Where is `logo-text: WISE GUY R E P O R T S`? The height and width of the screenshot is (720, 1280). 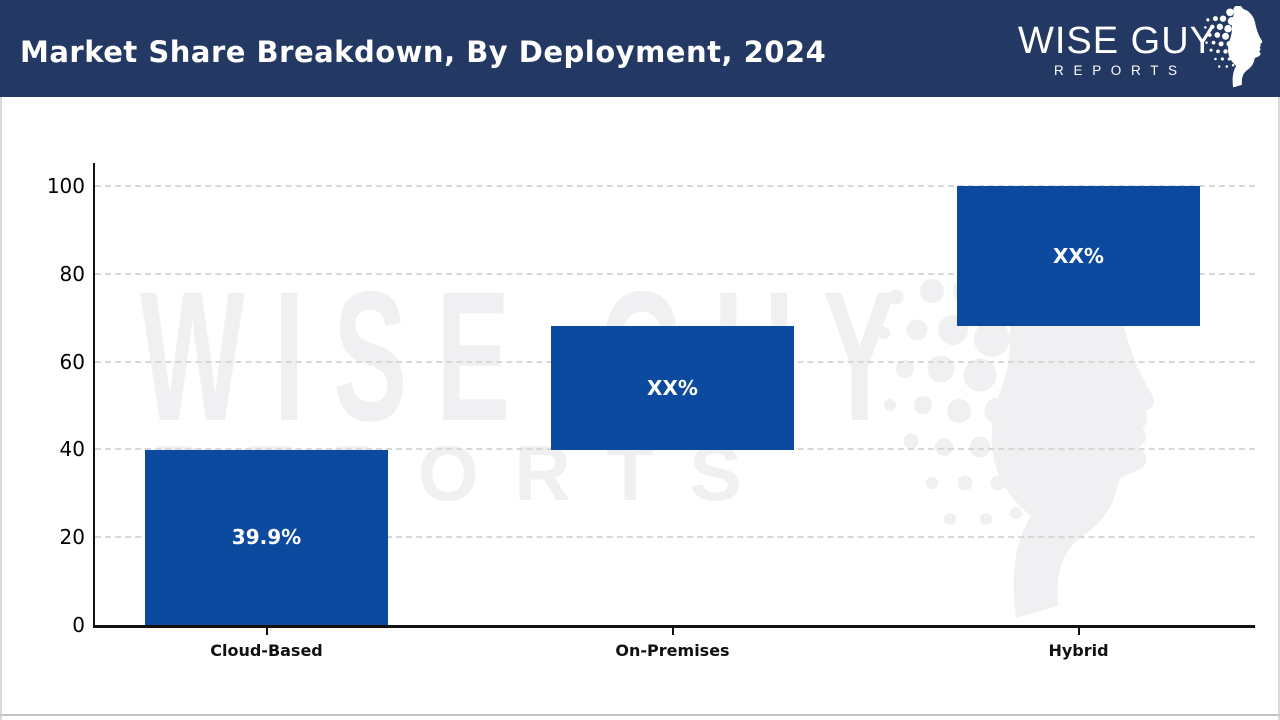
logo-text: WISE GUY R E P O R T S is located at coordinates (1116, 49).